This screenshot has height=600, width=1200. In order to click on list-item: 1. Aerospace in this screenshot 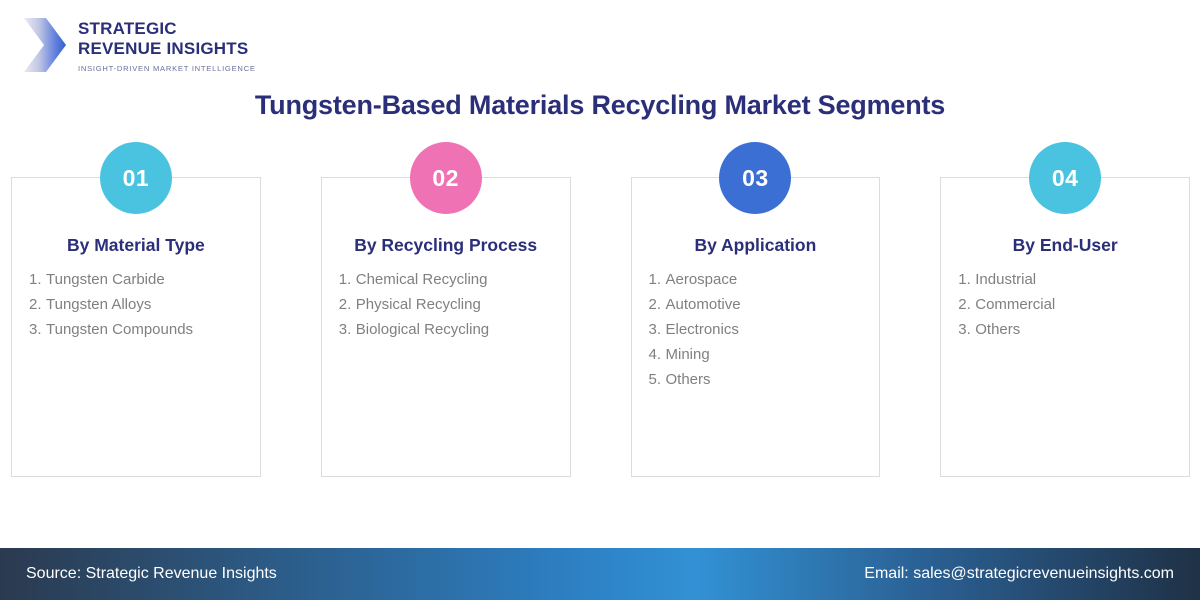, I will do `click(693, 279)`.